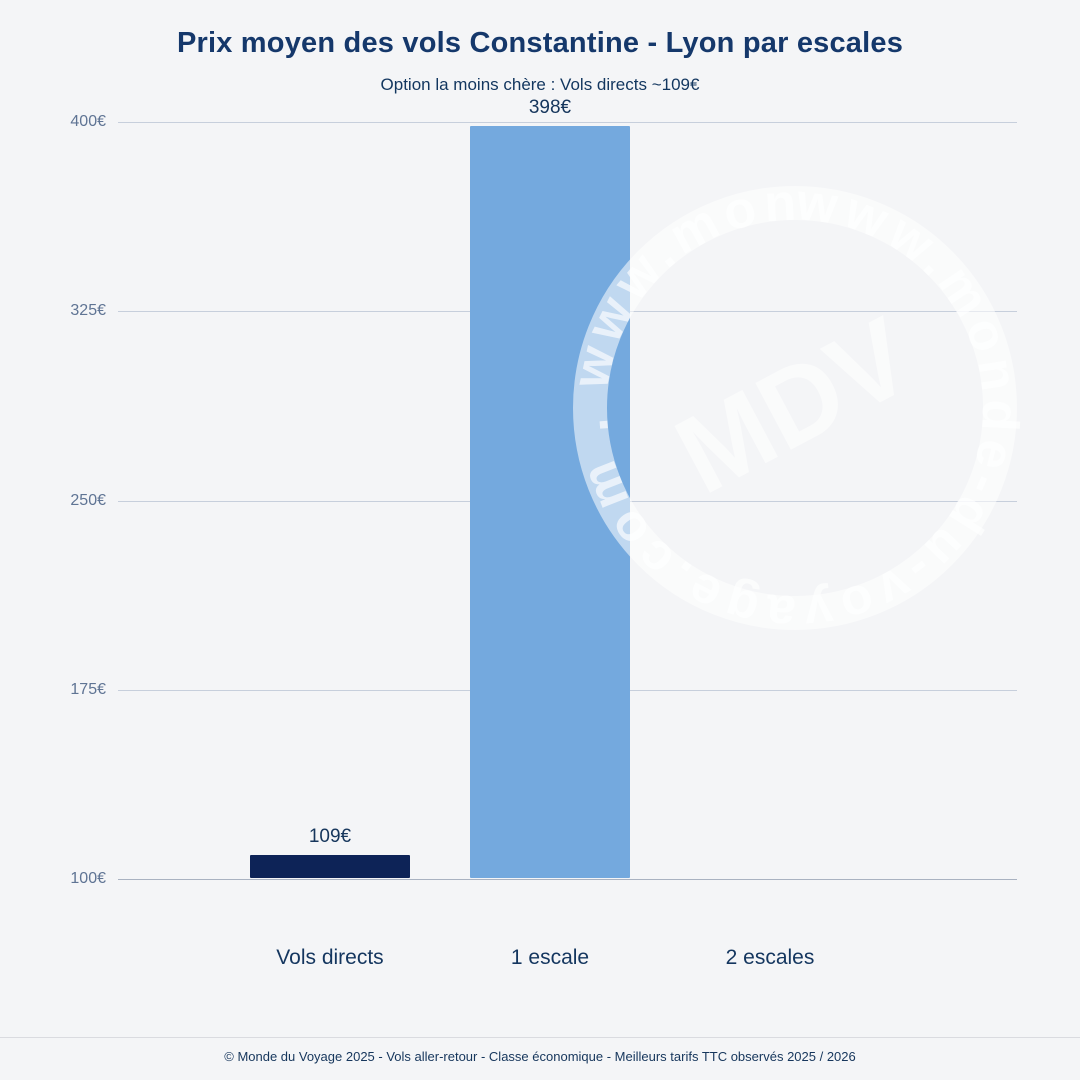 This screenshot has height=1080, width=1080. What do you see at coordinates (550, 957) in the screenshot?
I see `x-axis-label-1-escale: 1 escale` at bounding box center [550, 957].